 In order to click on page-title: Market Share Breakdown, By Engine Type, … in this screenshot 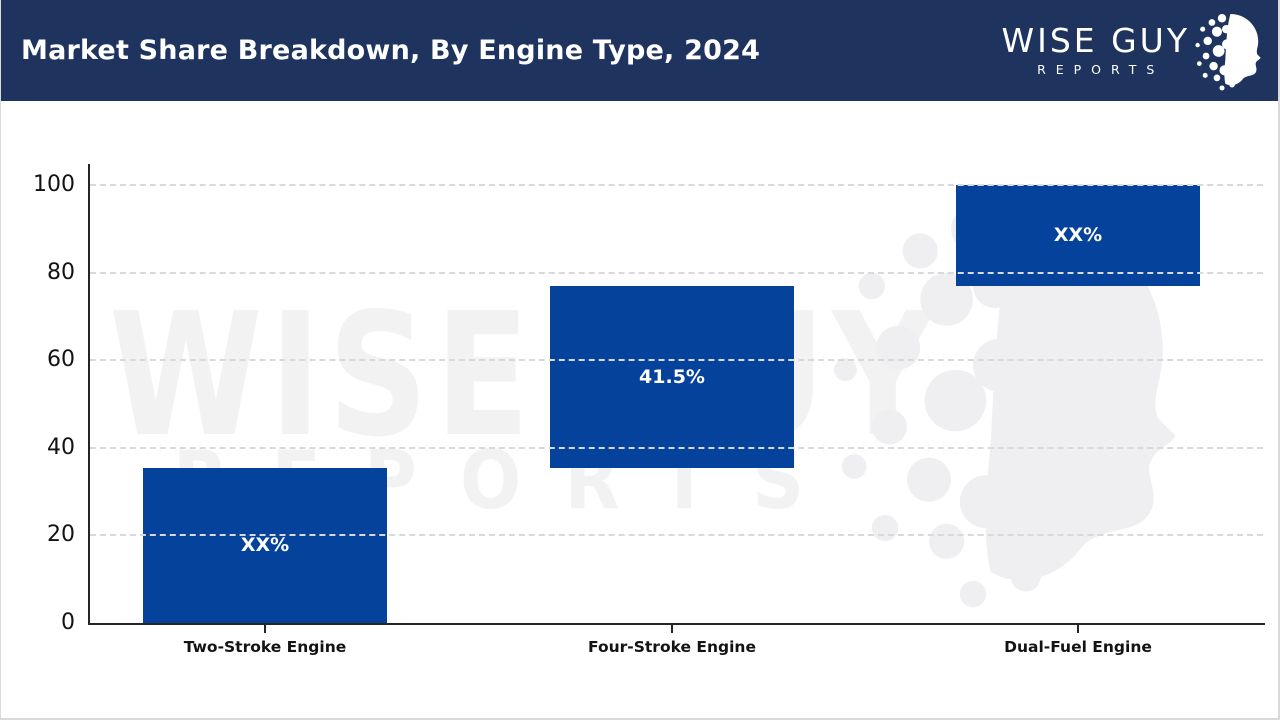, I will do `click(391, 50)`.